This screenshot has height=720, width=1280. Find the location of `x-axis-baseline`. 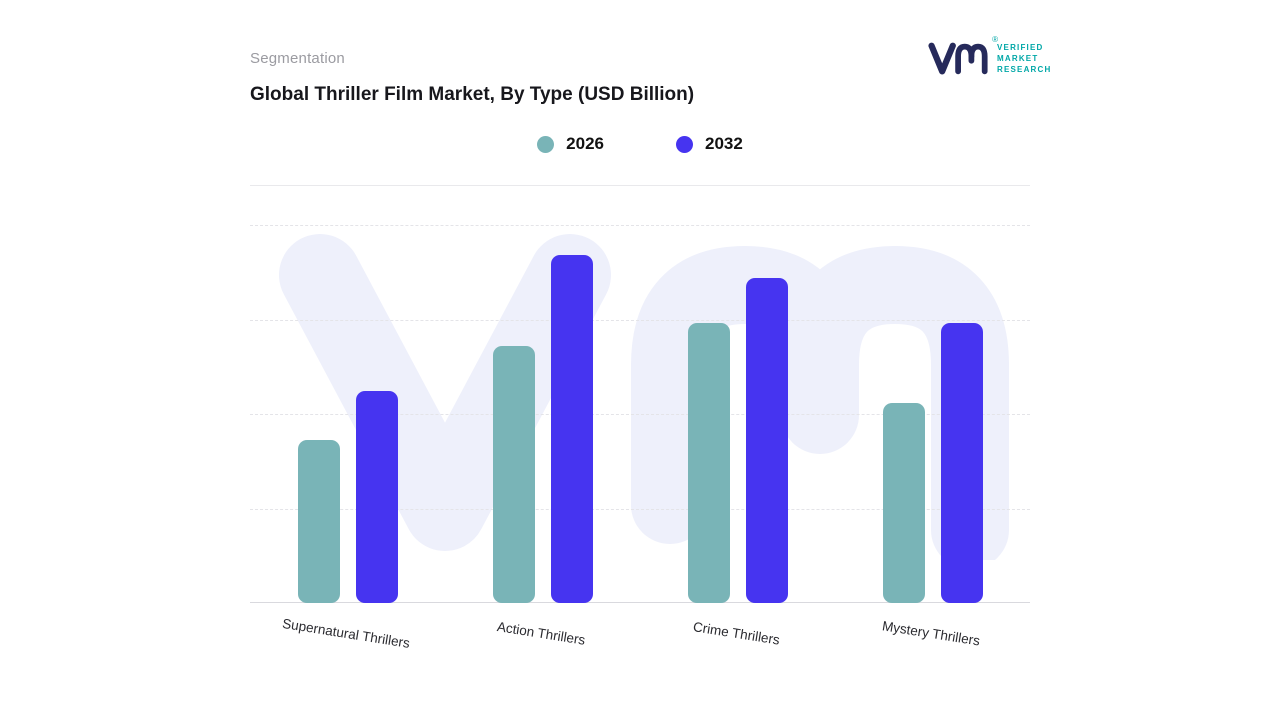

x-axis-baseline is located at coordinates (640, 602).